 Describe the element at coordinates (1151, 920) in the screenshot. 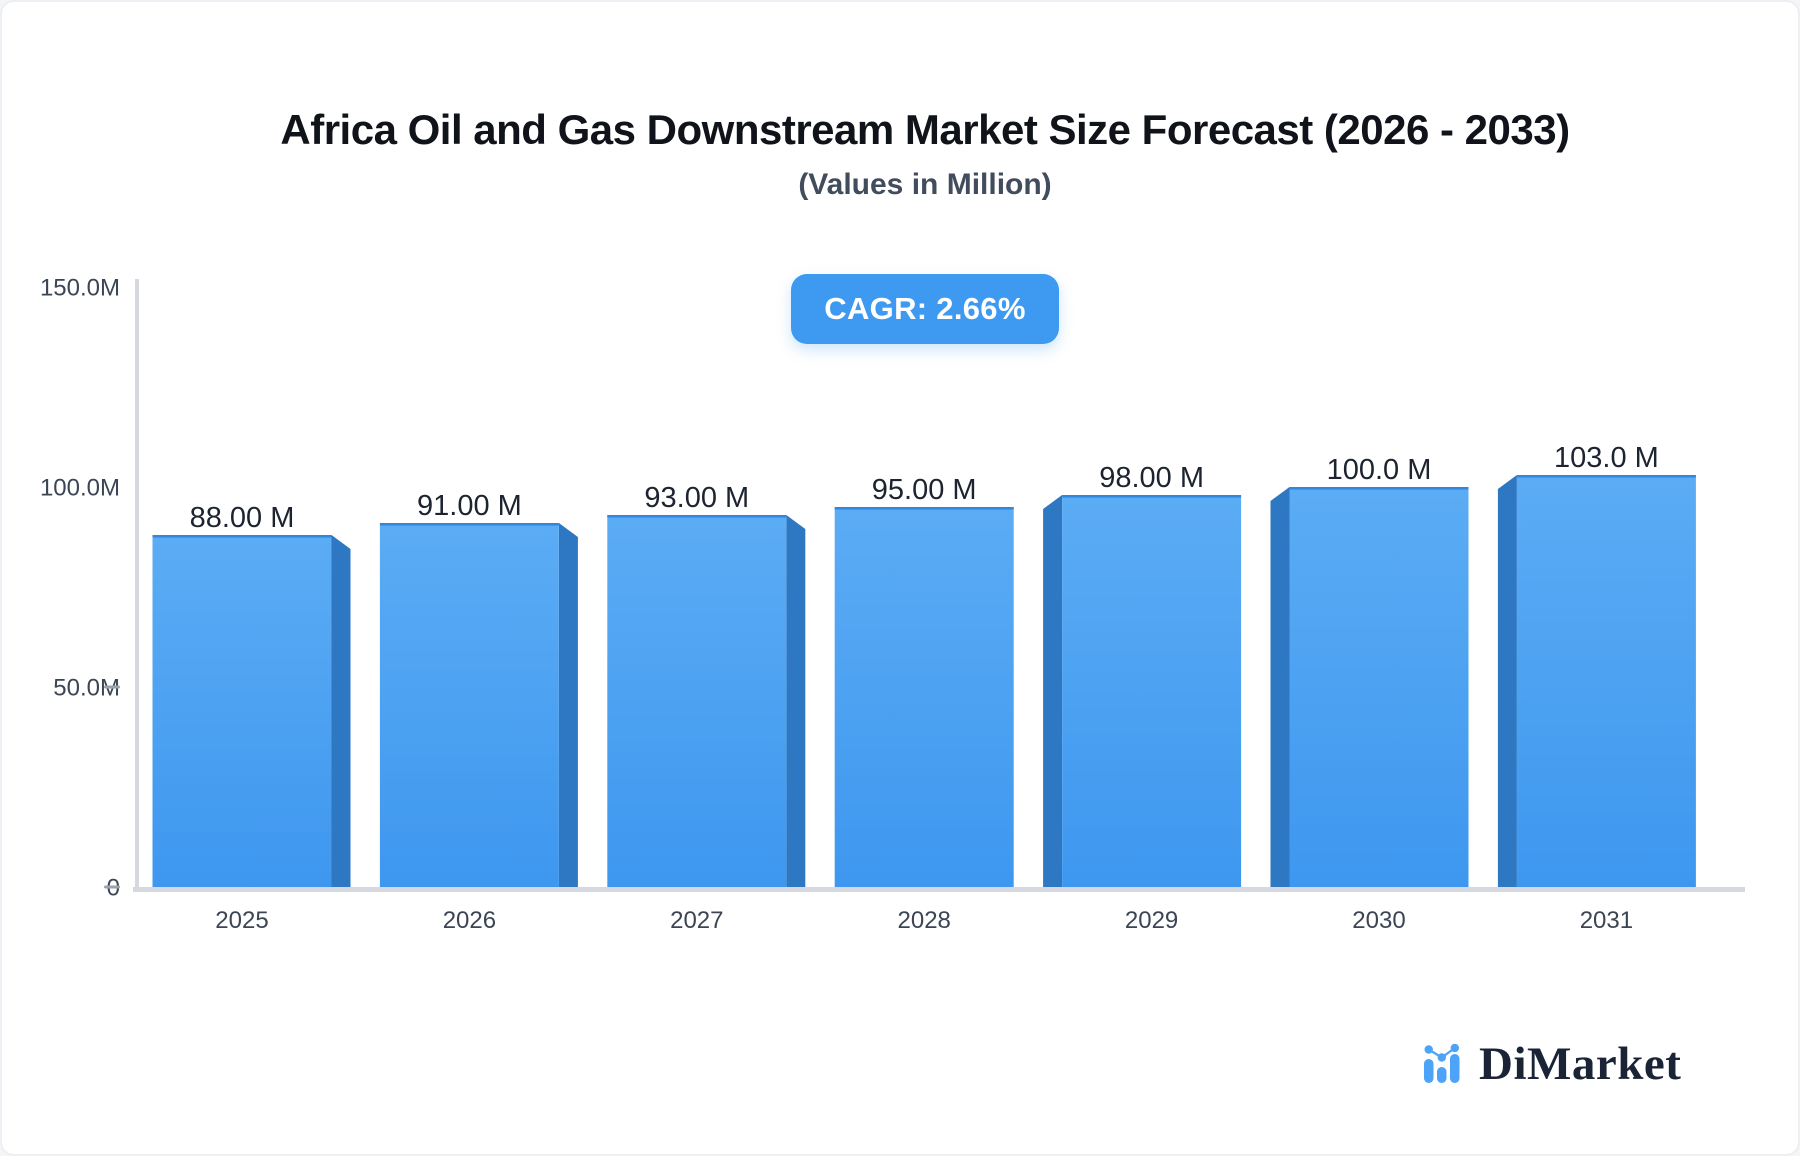

I see `x-axis-label: 2029` at that location.